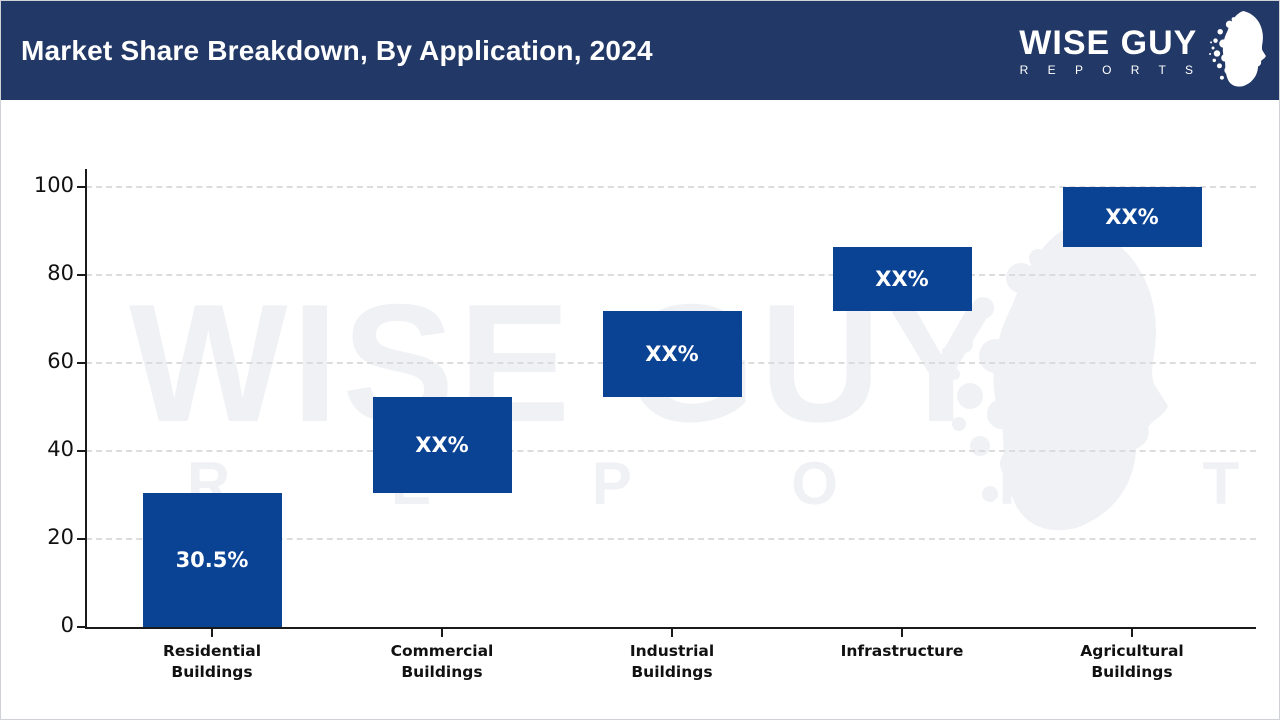 The height and width of the screenshot is (720, 1280). Describe the element at coordinates (902, 651) in the screenshot. I see `category-label-3: Infrastructure` at that location.